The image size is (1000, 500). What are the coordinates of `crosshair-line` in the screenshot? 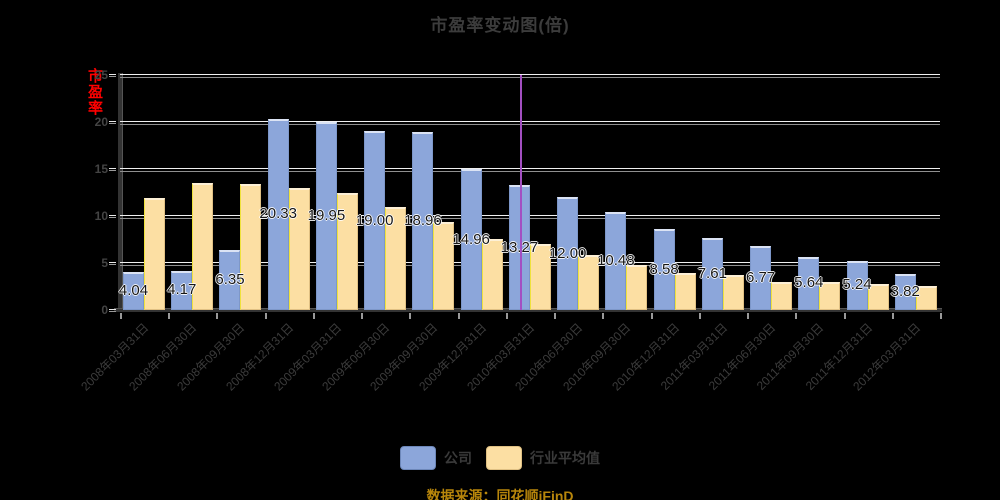 It's located at (520, 192).